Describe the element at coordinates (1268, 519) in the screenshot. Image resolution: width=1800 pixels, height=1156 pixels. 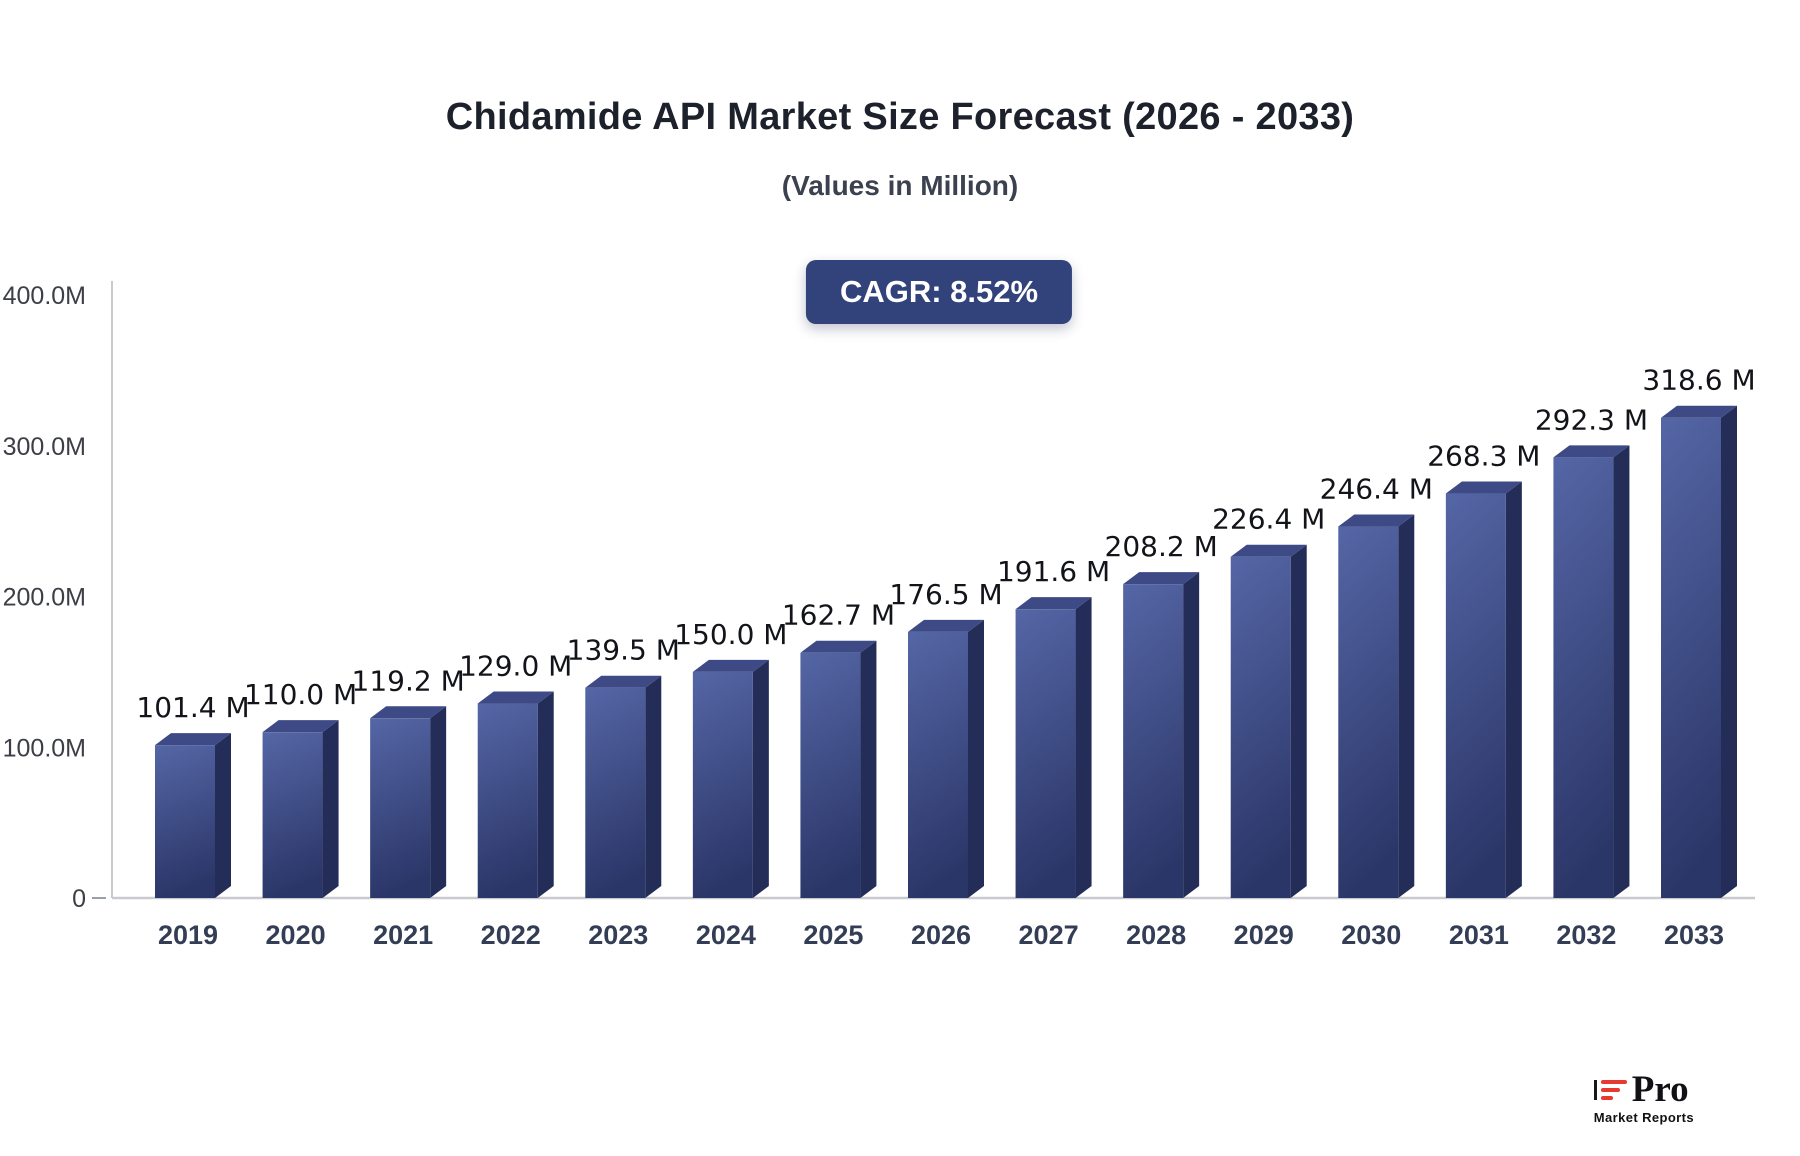
I see `bar-value-label: 226.4 M` at that location.